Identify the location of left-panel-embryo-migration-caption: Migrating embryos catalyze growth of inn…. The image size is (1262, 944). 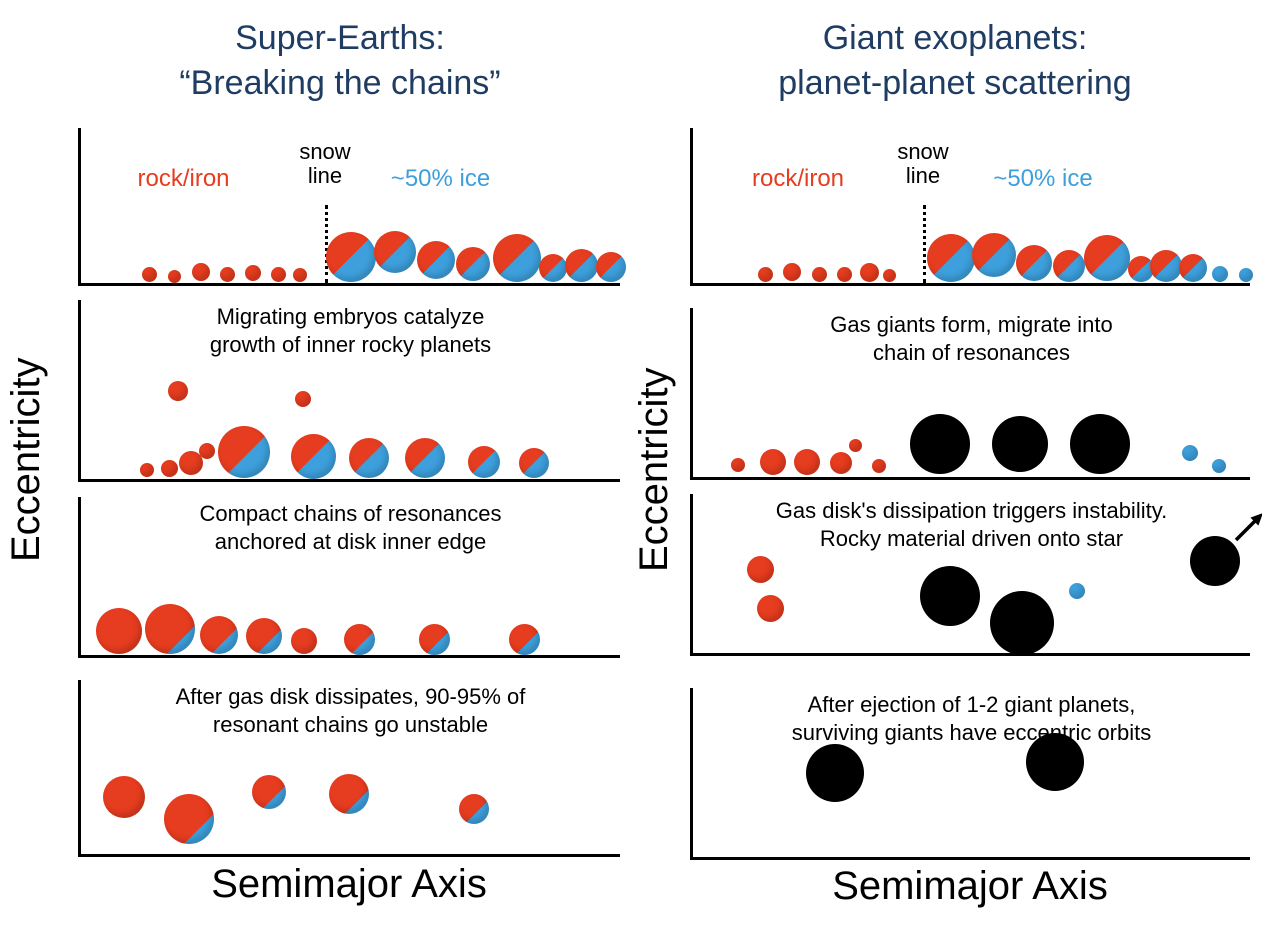
(350, 330).